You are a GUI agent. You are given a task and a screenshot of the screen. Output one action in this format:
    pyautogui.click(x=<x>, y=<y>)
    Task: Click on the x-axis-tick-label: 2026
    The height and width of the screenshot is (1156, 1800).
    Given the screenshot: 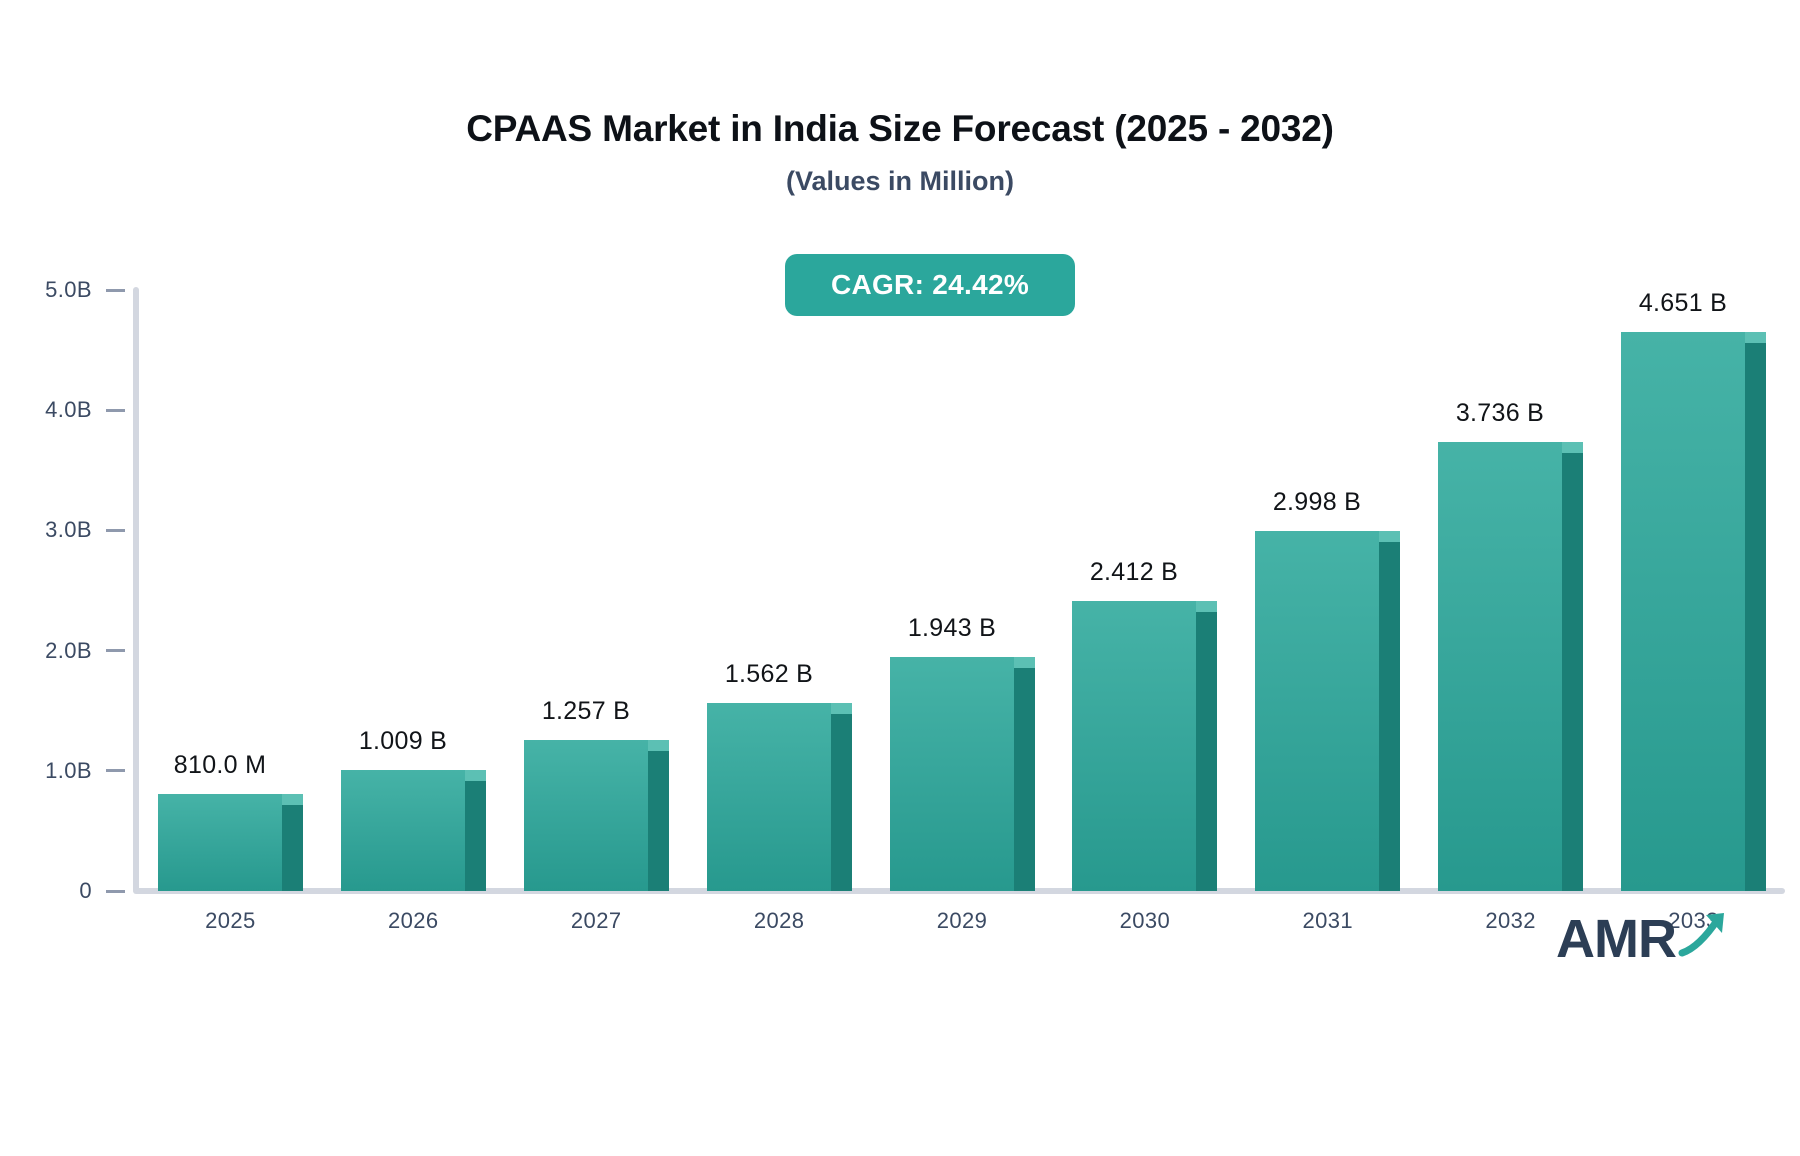 What is the action you would take?
    pyautogui.click(x=413, y=920)
    